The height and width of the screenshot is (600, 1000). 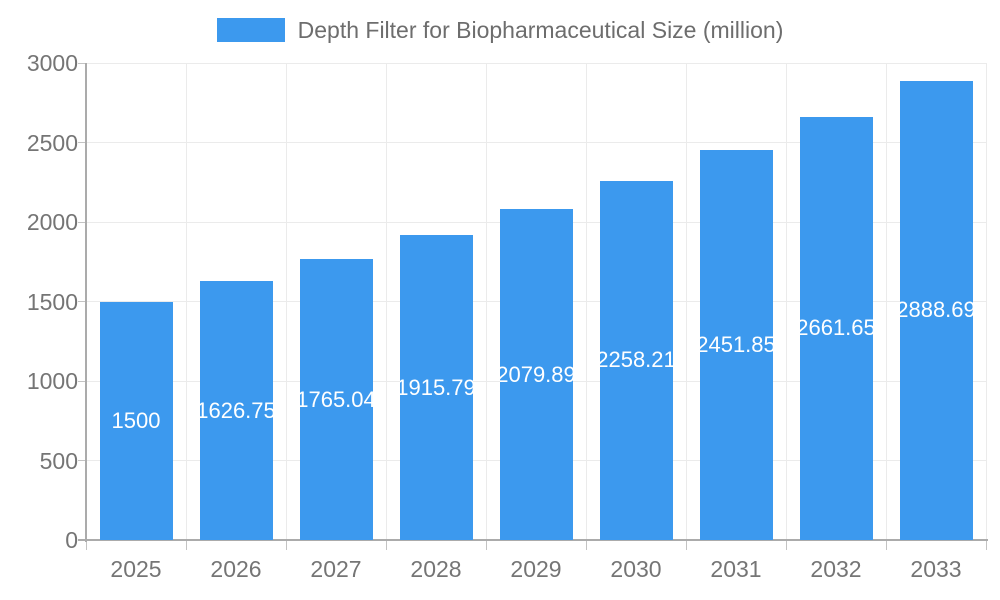 I want to click on x-axis-line, so click(x=533, y=540).